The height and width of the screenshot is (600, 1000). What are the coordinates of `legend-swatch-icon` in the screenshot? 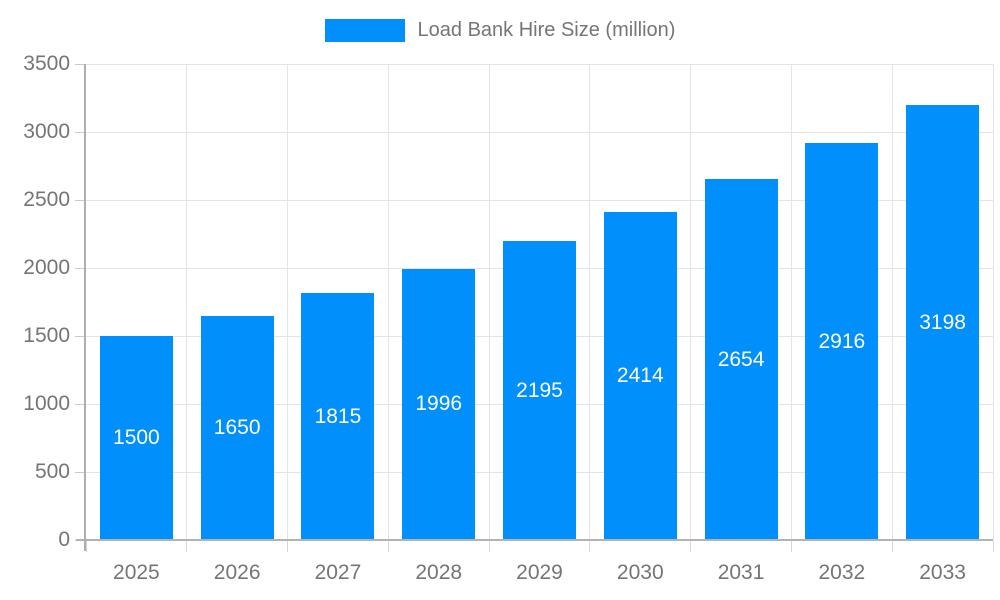 It's located at (364, 30).